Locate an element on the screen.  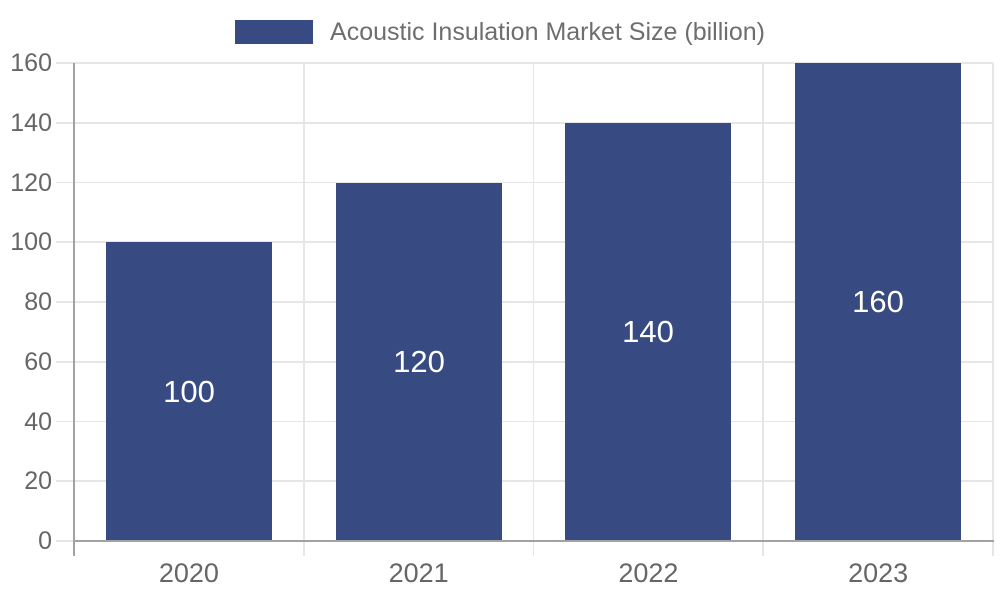
bar-2020: 100 is located at coordinates (189, 391).